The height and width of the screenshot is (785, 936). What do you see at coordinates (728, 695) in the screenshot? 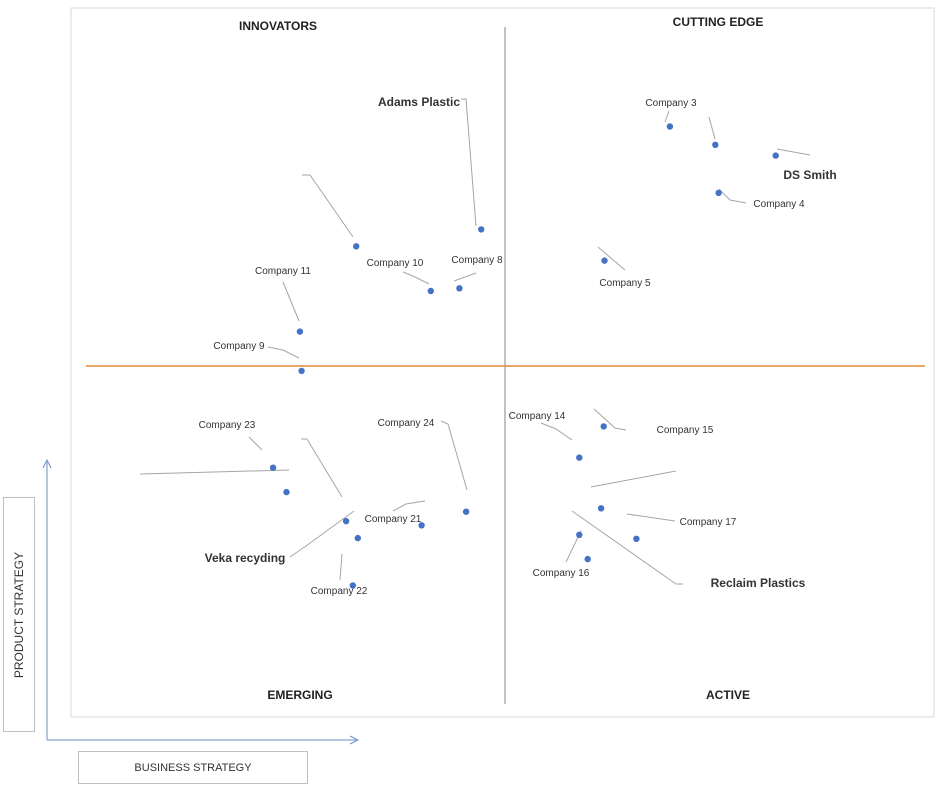
I see `quadrant-label-active: ACTIVE` at bounding box center [728, 695].